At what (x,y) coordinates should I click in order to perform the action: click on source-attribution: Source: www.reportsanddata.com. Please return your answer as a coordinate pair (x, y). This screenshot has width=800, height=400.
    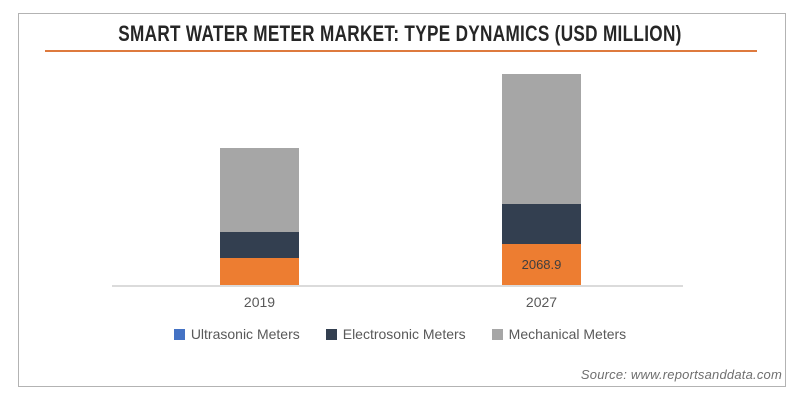
    Looking at the image, I should click on (681, 374).